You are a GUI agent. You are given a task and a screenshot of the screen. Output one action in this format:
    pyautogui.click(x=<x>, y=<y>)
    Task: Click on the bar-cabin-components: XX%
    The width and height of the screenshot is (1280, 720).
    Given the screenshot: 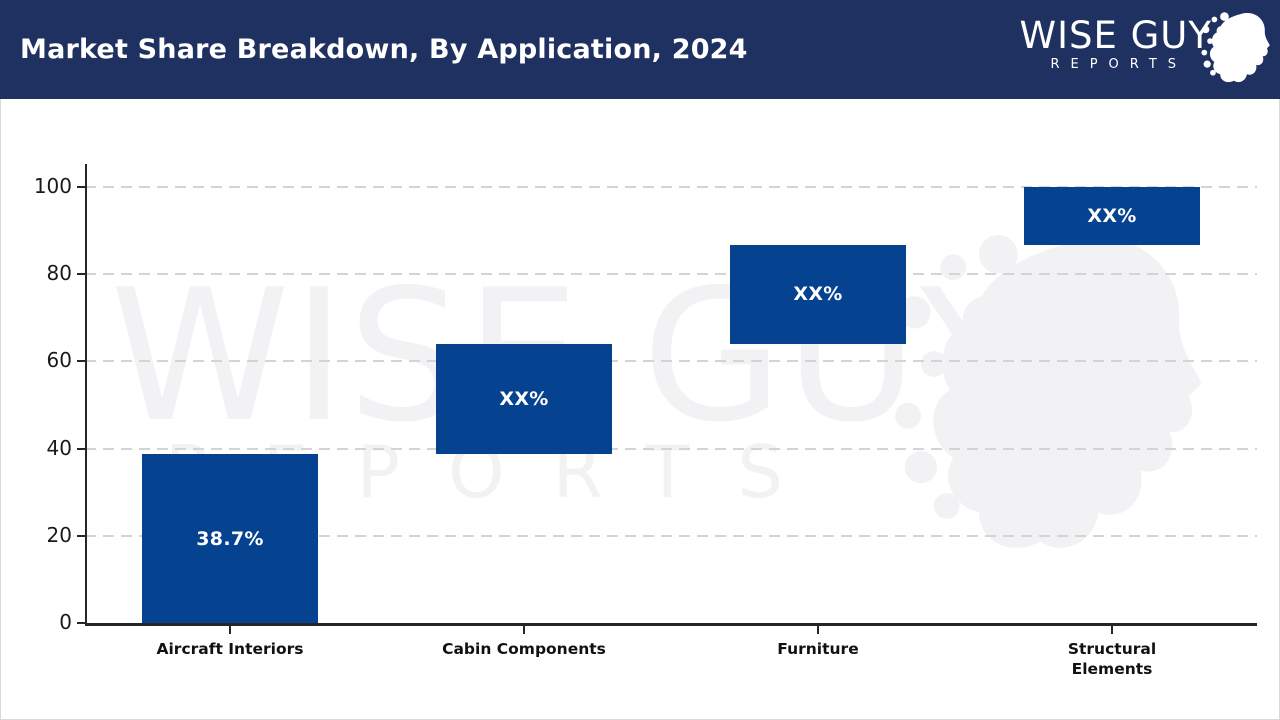 What is the action you would take?
    pyautogui.click(x=524, y=399)
    